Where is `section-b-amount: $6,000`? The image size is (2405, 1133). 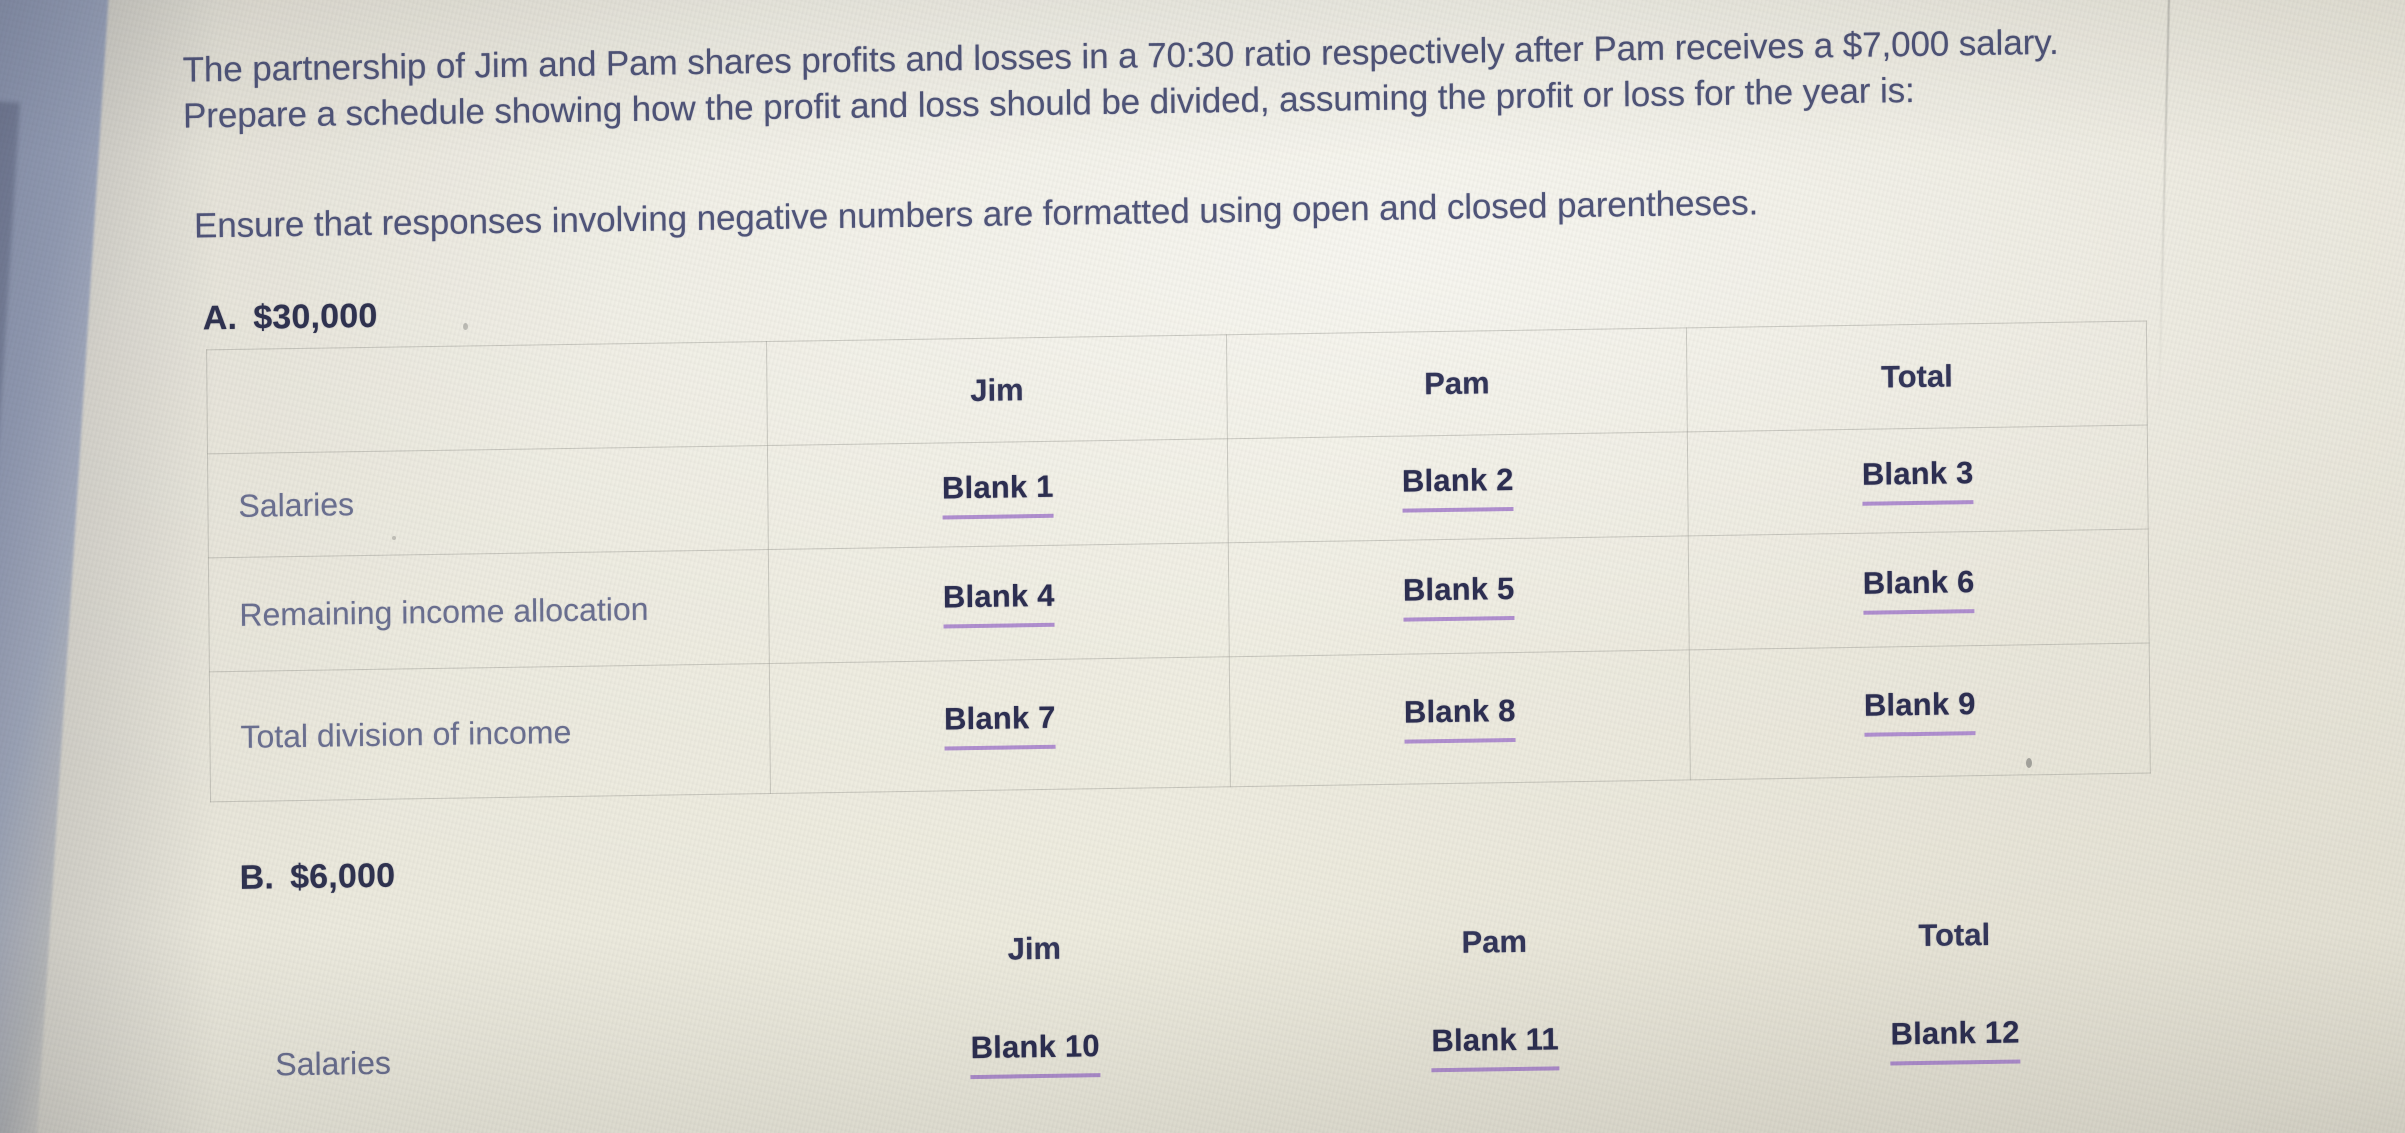
section-b-amount: $6,000 is located at coordinates (342, 876).